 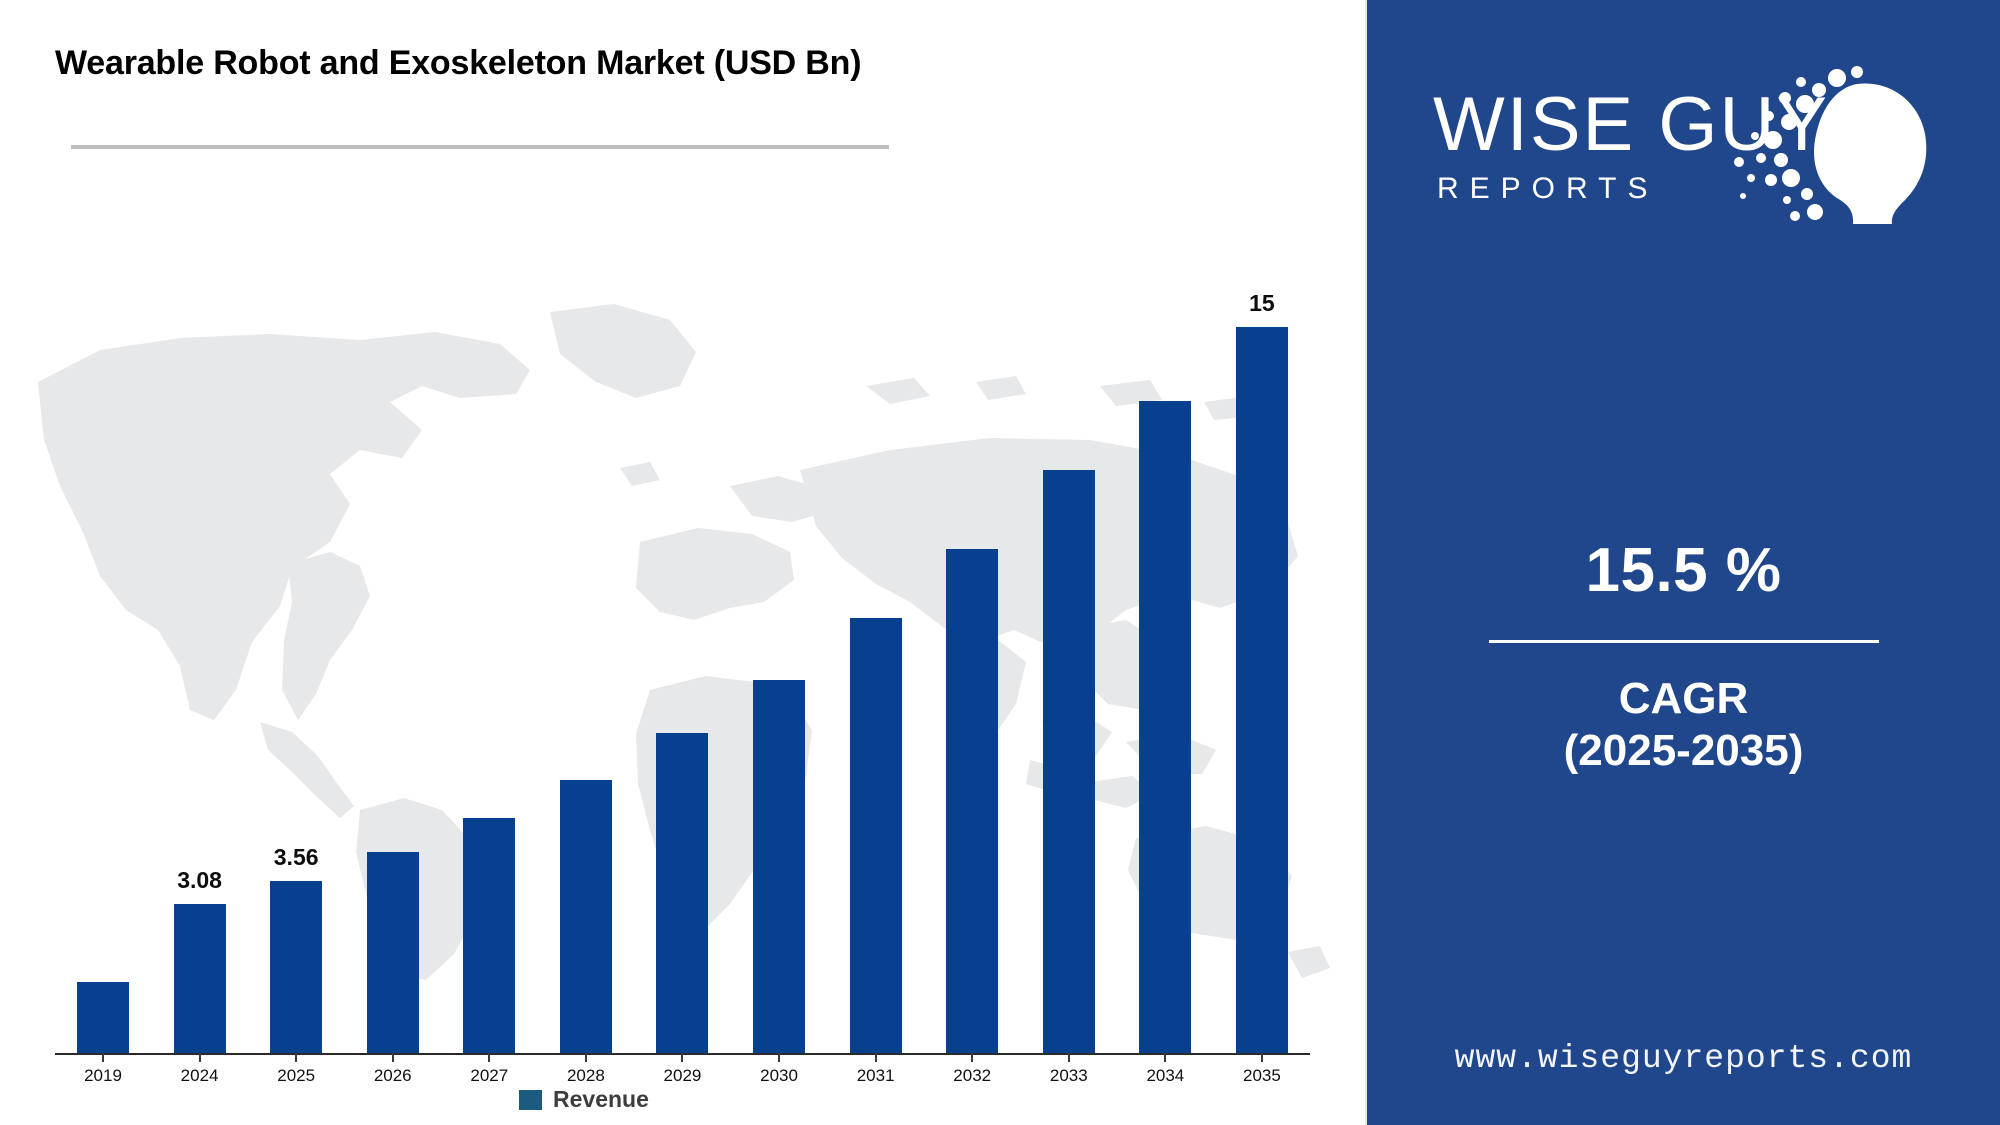 What do you see at coordinates (1165, 1075) in the screenshot?
I see `x-axis-label: 2034` at bounding box center [1165, 1075].